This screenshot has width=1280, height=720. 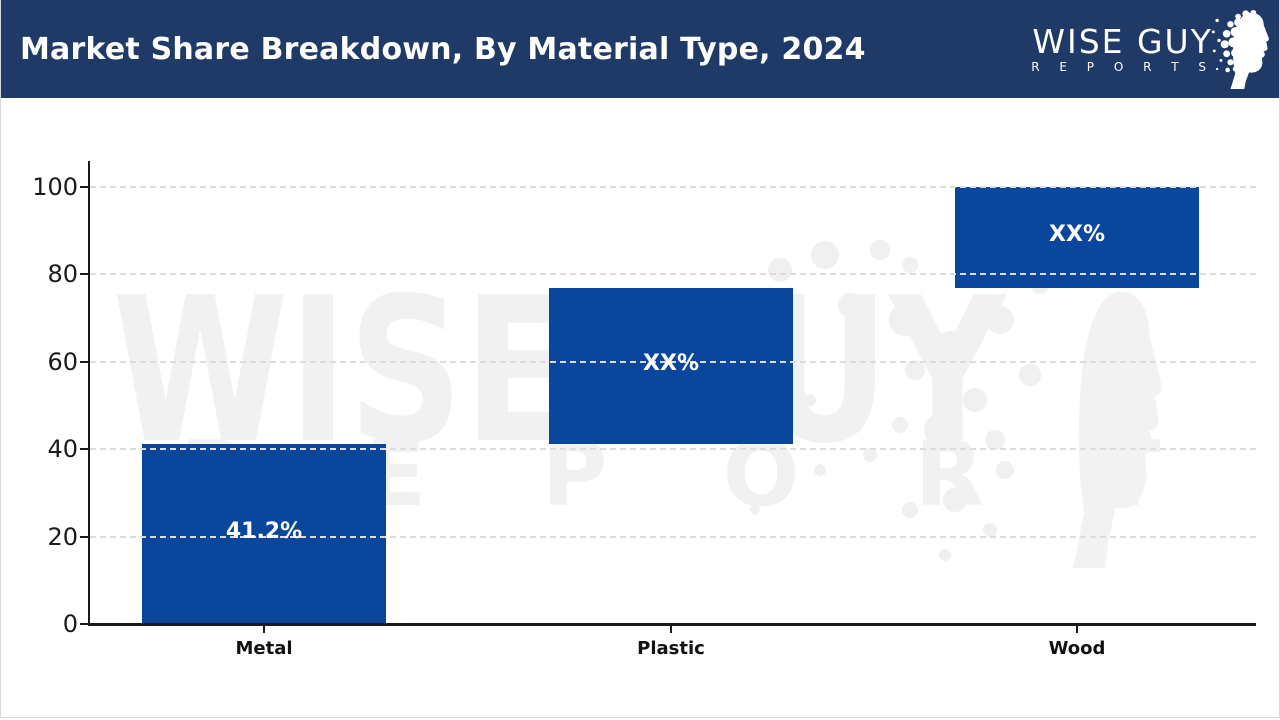 I want to click on logo: WISE GUY R E P O R T S, so click(x=1151, y=49).